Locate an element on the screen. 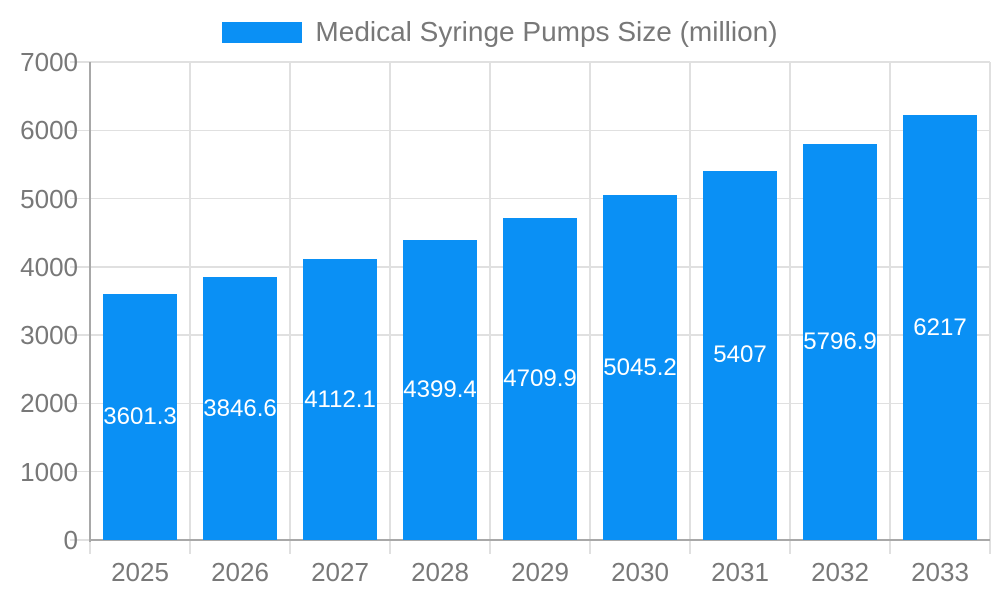 The width and height of the screenshot is (1000, 600). bar-value-label: 5407 is located at coordinates (740, 355).